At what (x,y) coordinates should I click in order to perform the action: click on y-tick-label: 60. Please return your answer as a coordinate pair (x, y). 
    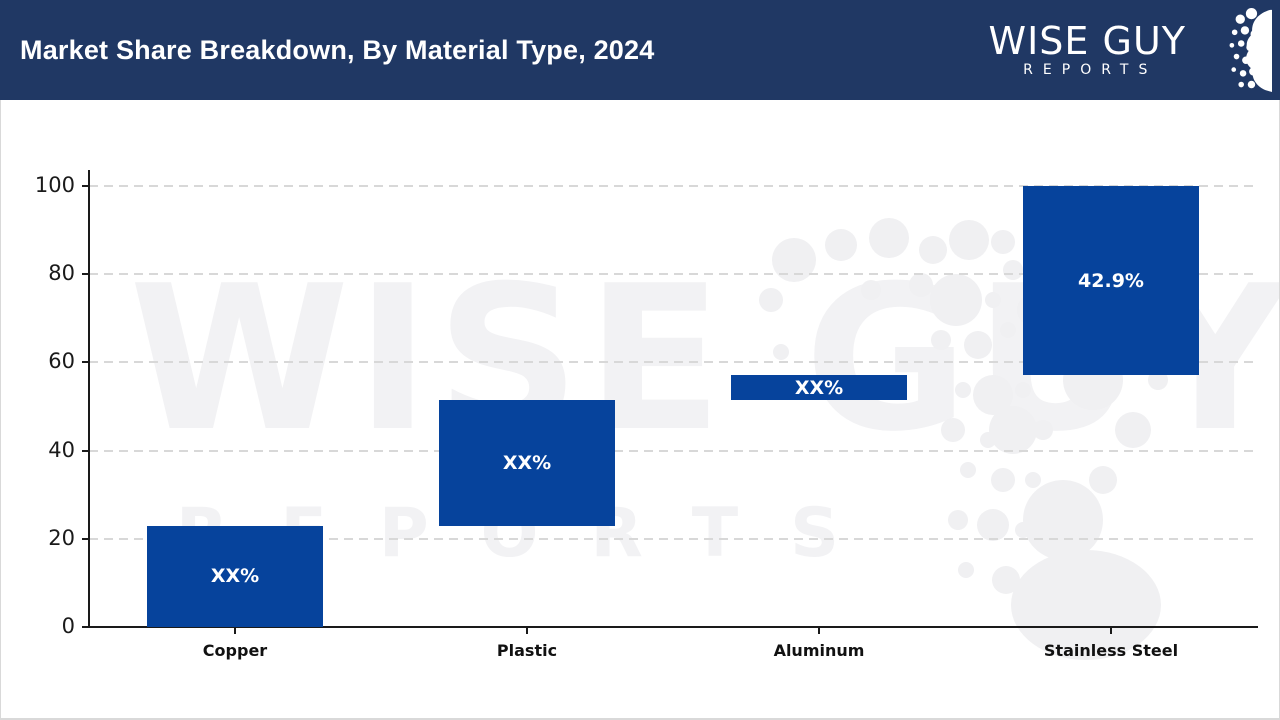
    Looking at the image, I should click on (61, 361).